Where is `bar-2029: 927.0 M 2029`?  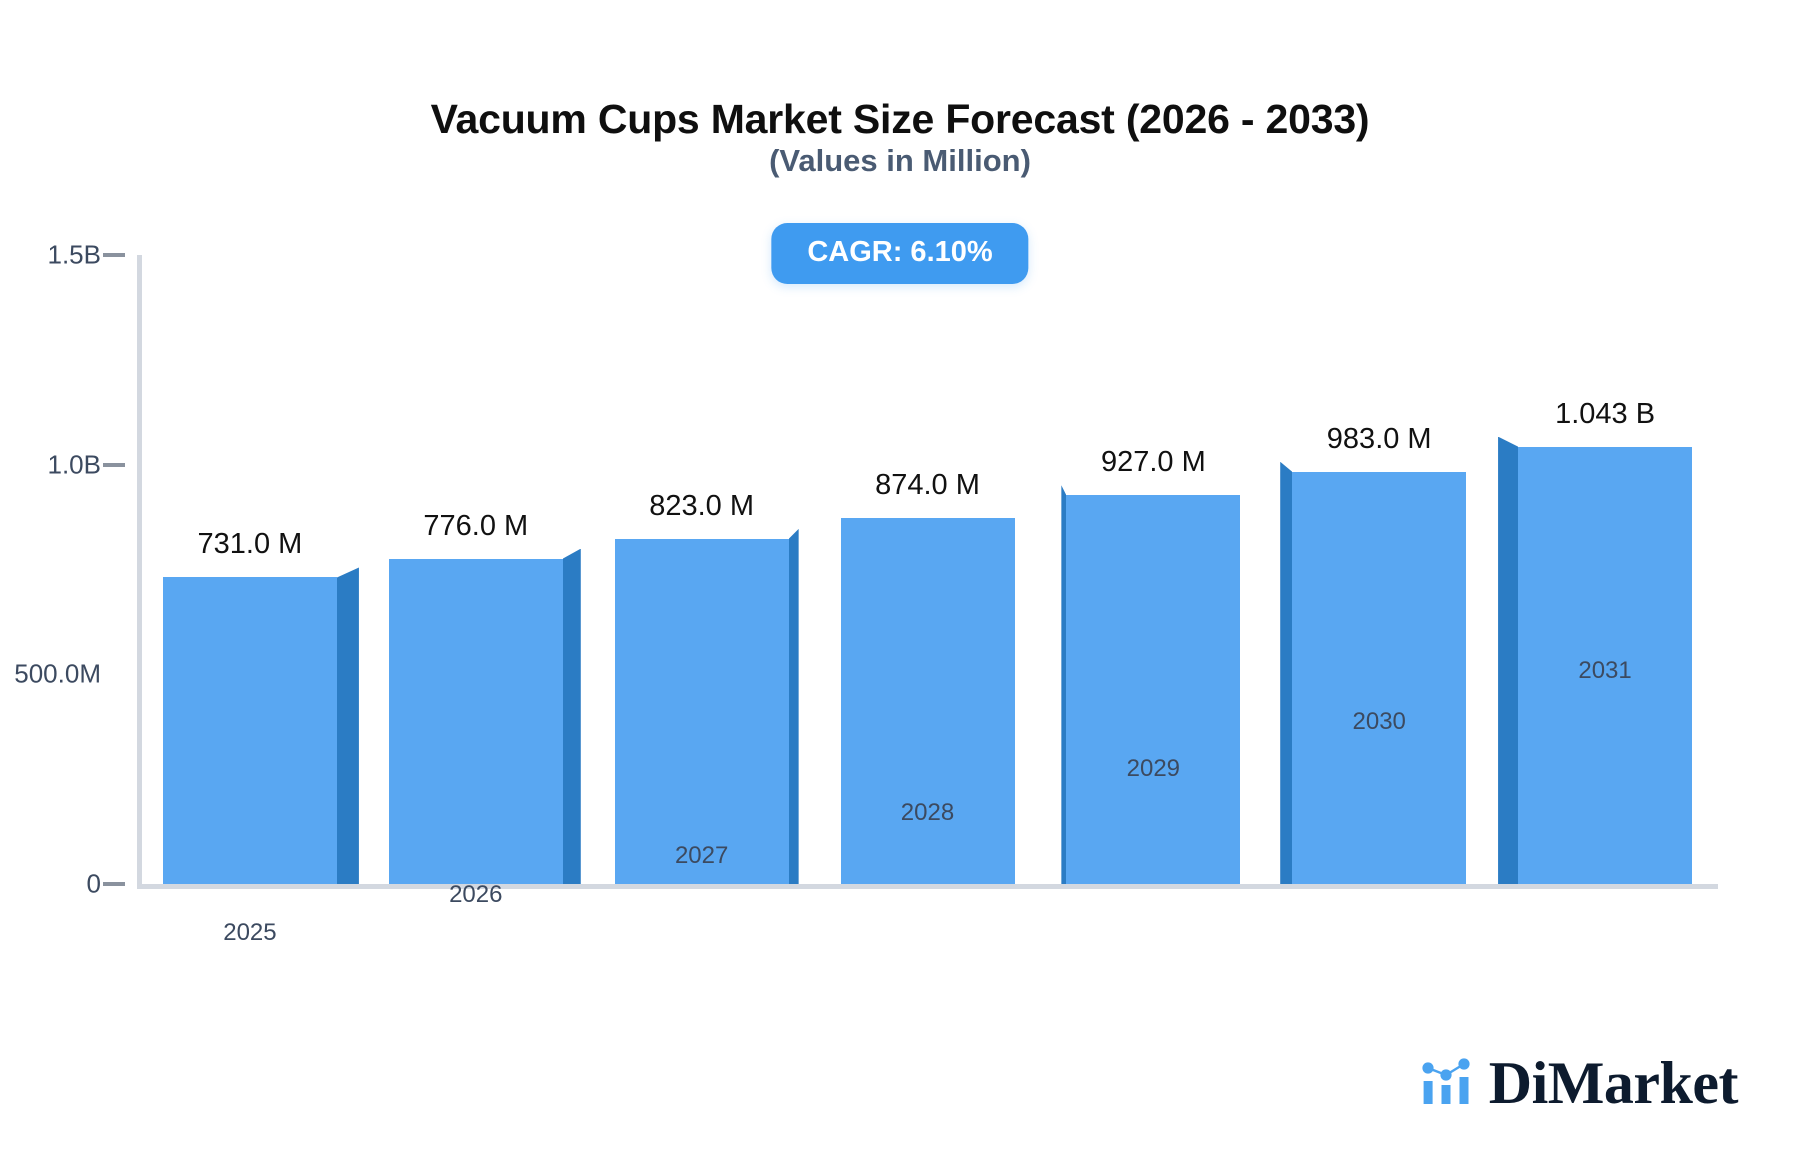 bar-2029: 927.0 M 2029 is located at coordinates (1151, 665).